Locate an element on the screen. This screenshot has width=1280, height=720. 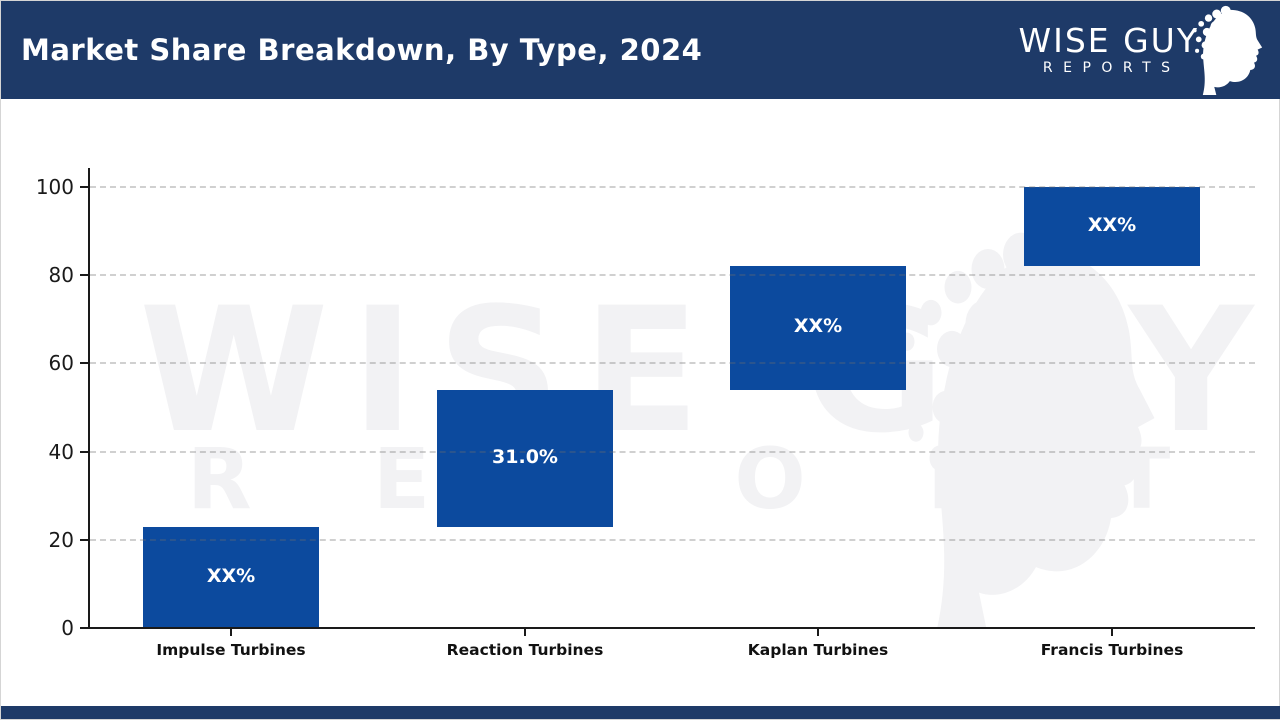
footer-bar is located at coordinates (640, 712).